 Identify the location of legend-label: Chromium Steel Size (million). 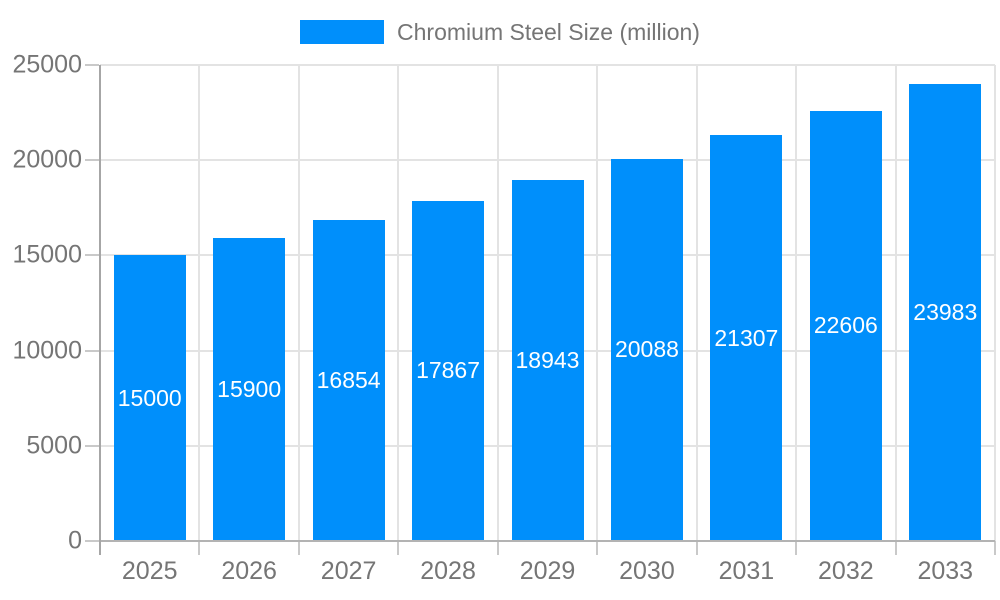
(548, 31).